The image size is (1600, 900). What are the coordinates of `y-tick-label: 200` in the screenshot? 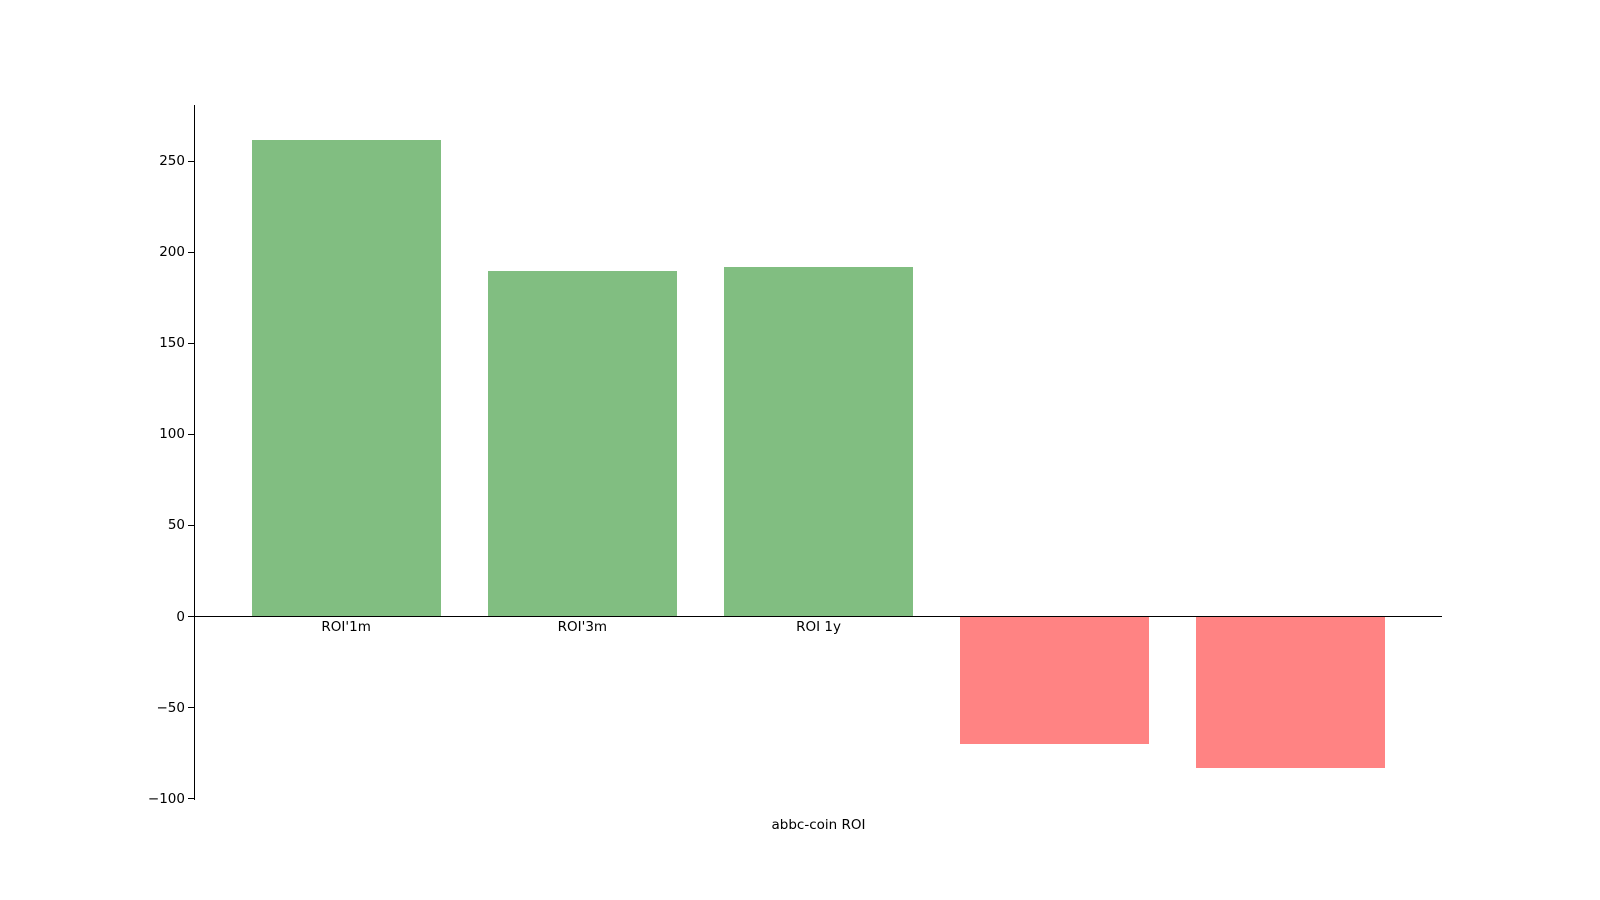 It's located at (172, 252).